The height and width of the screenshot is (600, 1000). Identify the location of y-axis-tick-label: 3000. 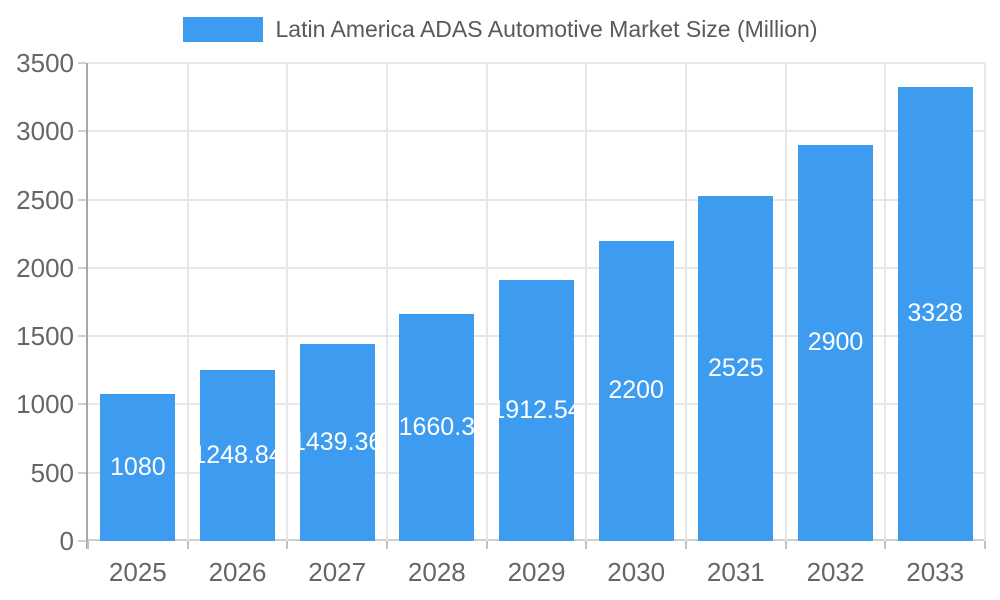
(45, 131).